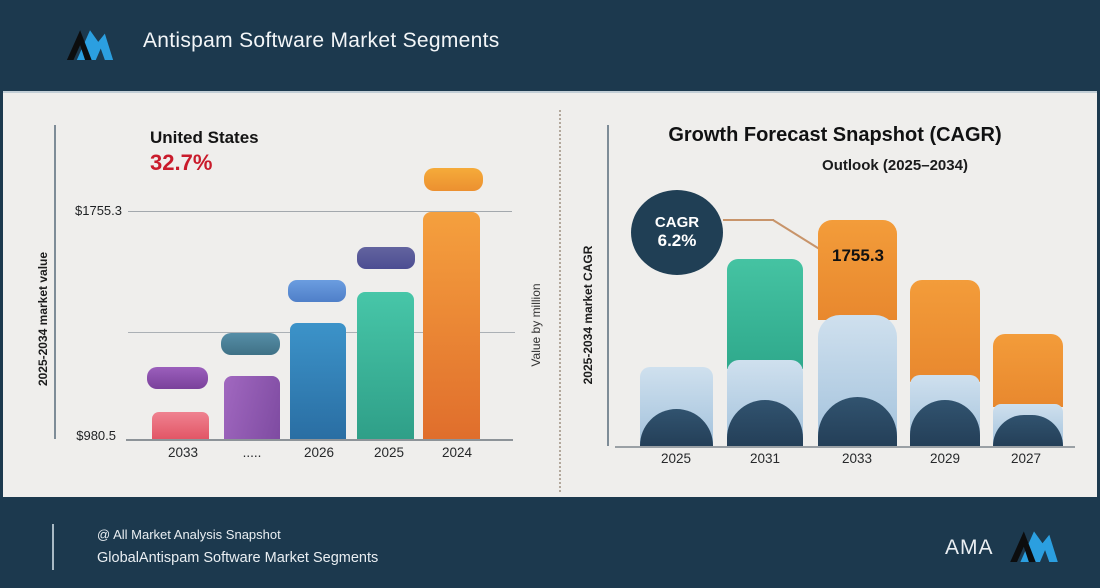  What do you see at coordinates (677, 240) in the screenshot?
I see `cagr-badge-value: 6.2%` at bounding box center [677, 240].